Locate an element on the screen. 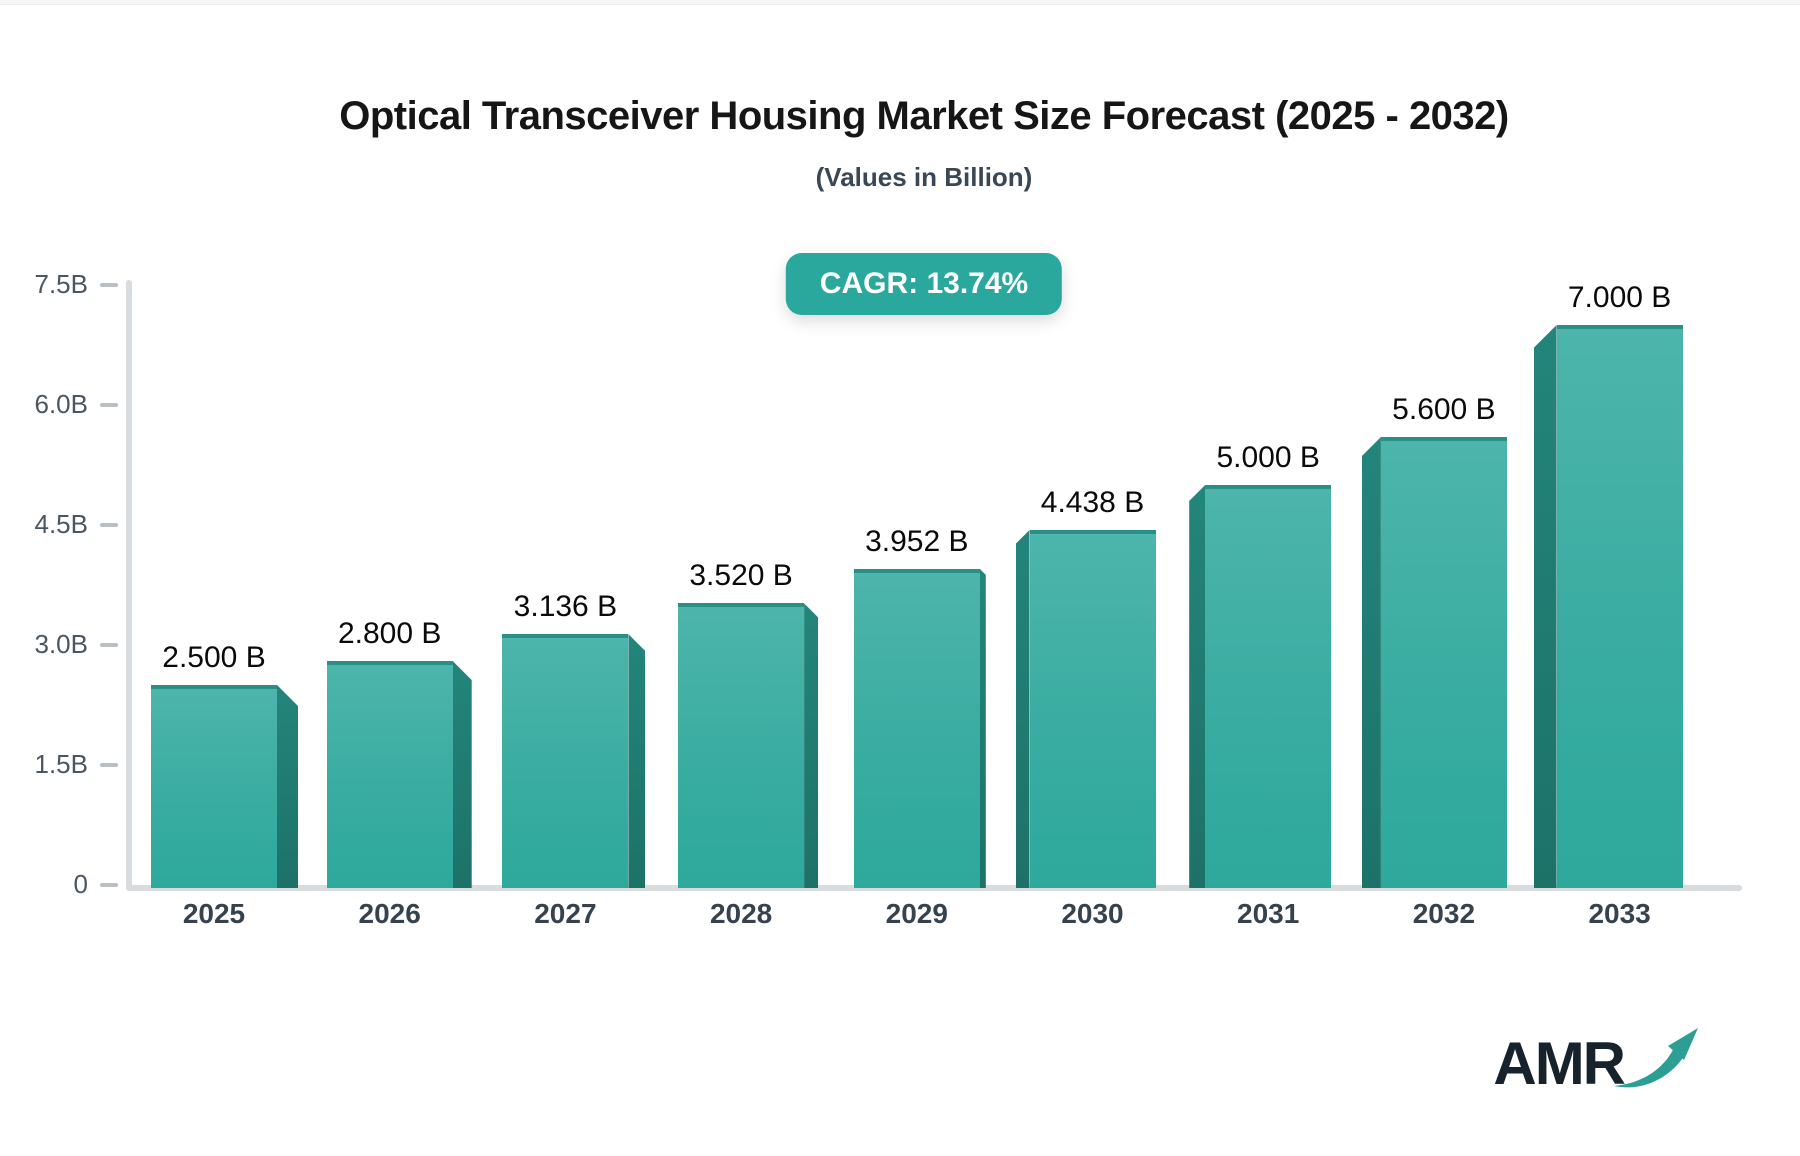 The height and width of the screenshot is (1156, 1800). bar-value-label: 5.000 B is located at coordinates (1268, 457).